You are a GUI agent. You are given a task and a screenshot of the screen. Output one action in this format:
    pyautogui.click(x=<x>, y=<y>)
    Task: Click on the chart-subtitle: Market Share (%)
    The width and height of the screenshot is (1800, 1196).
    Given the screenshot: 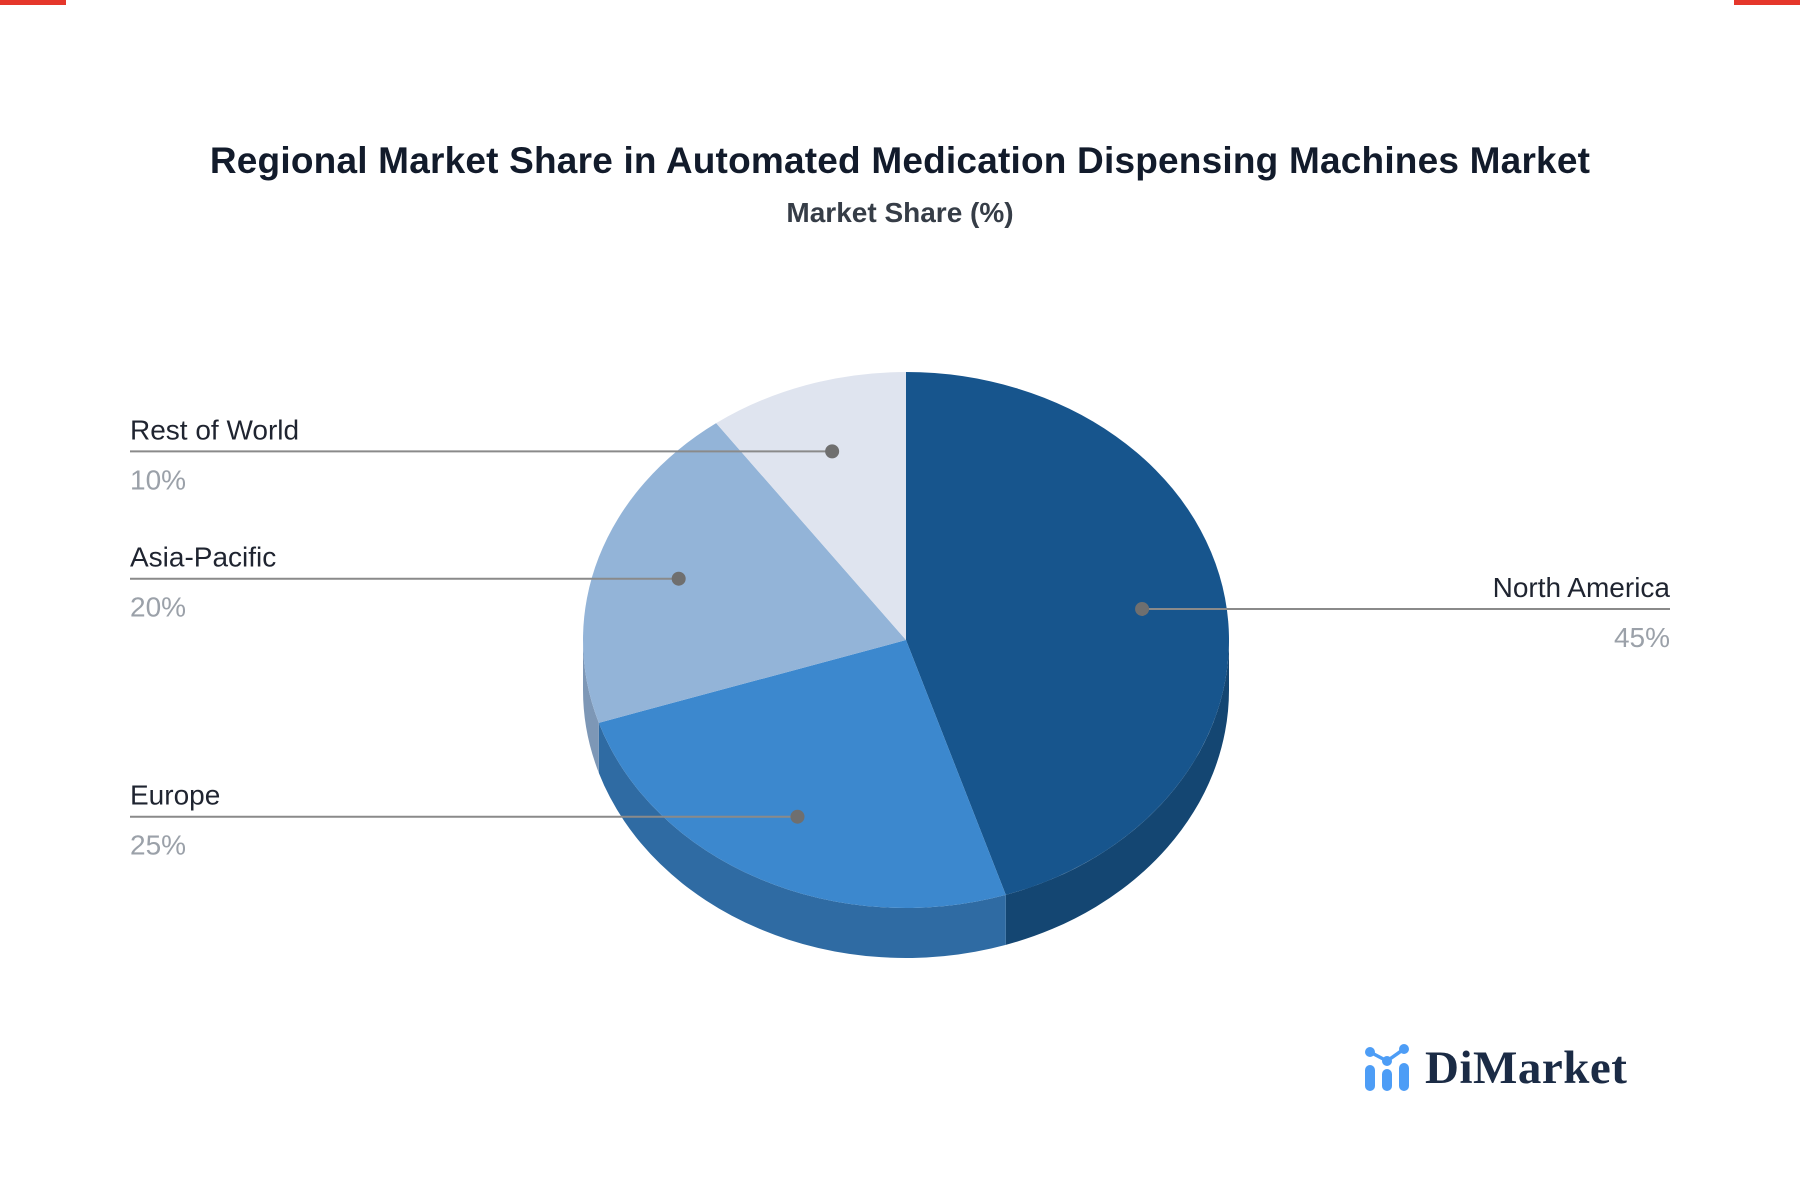 What is the action you would take?
    pyautogui.click(x=900, y=212)
    